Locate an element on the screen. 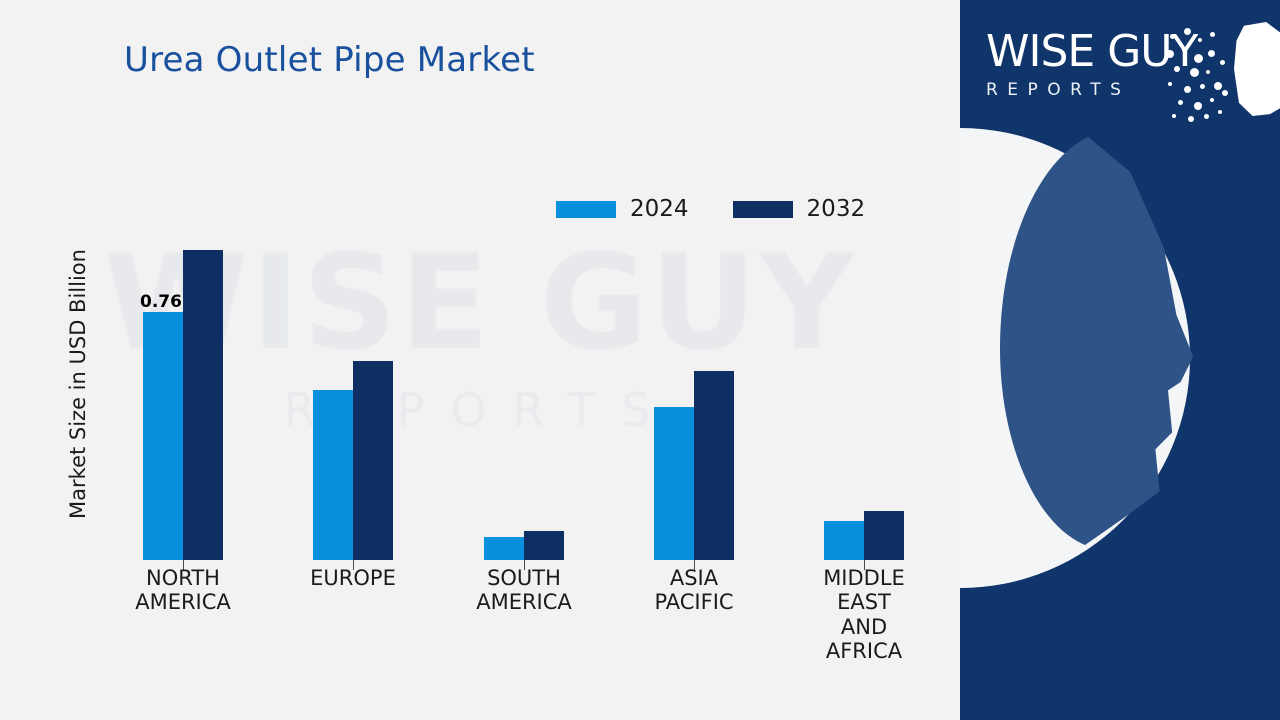  page-title: Urea Outlet Pipe Market is located at coordinates (329, 60).